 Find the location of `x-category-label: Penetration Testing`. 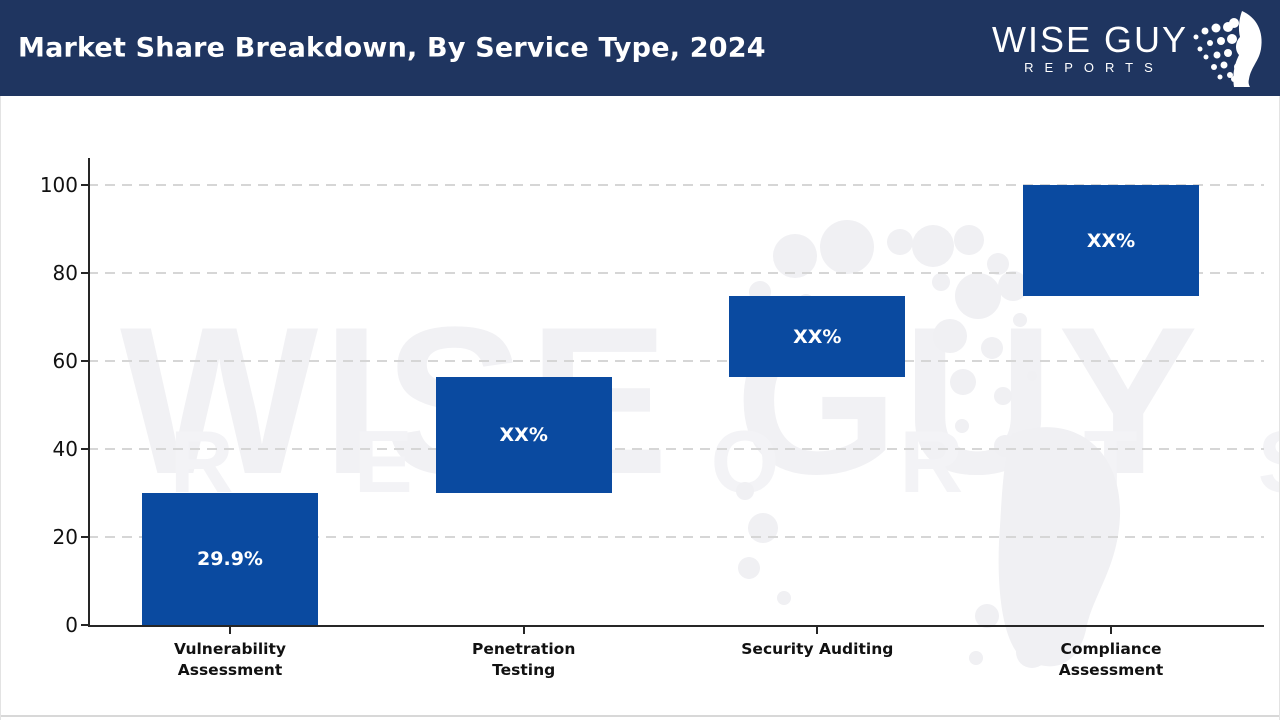

x-category-label: Penetration Testing is located at coordinates (524, 659).